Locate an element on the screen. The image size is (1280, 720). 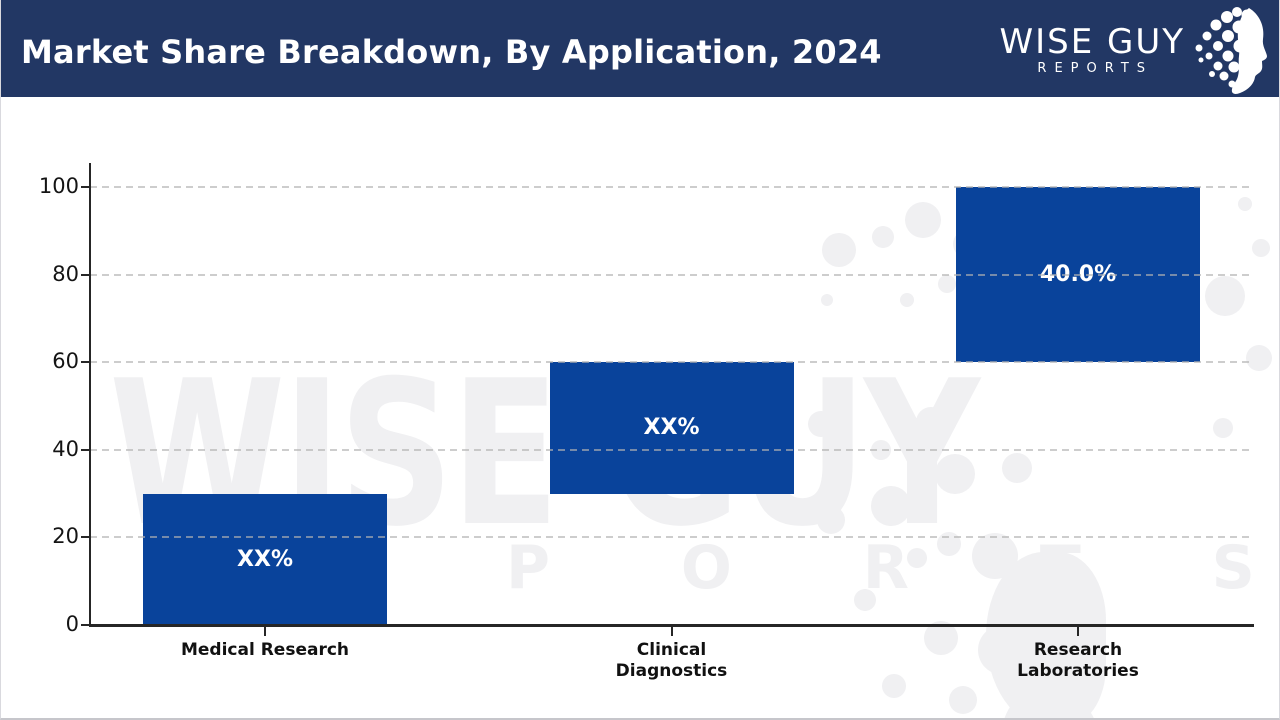
y-tick-label-60: 60 is located at coordinates (65, 361).